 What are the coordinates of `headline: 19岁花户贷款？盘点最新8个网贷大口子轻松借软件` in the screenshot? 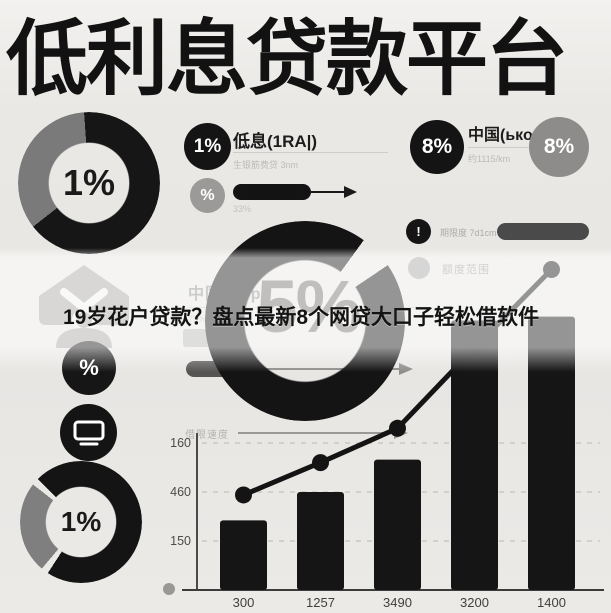 It's located at (301, 317).